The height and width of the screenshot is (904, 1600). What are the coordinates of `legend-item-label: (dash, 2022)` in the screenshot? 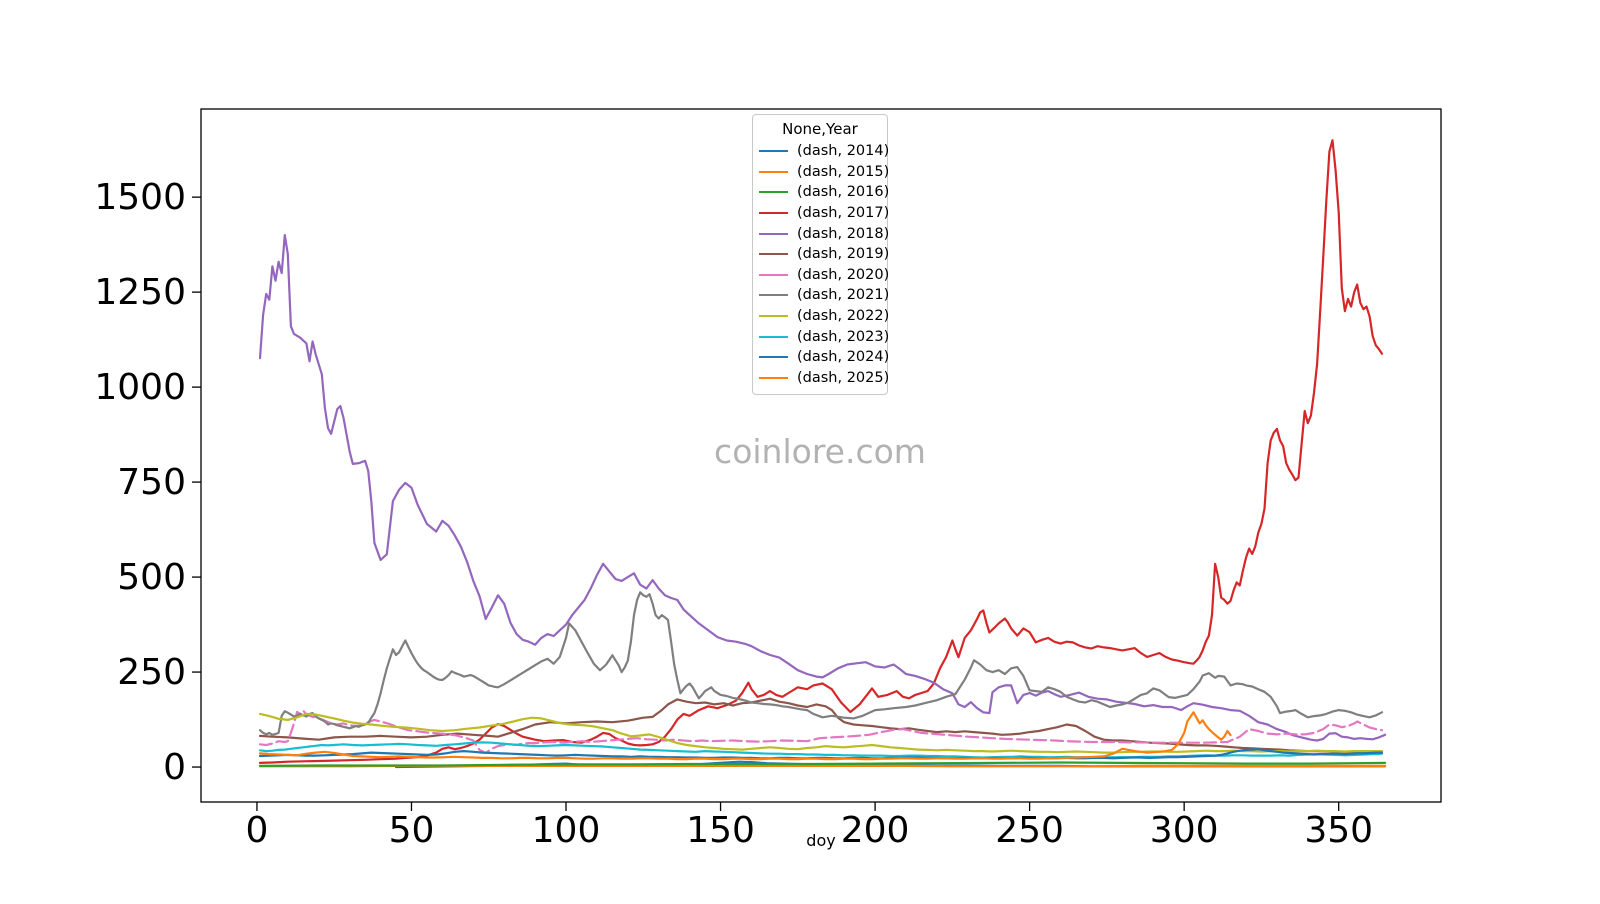 It's located at (843, 316).